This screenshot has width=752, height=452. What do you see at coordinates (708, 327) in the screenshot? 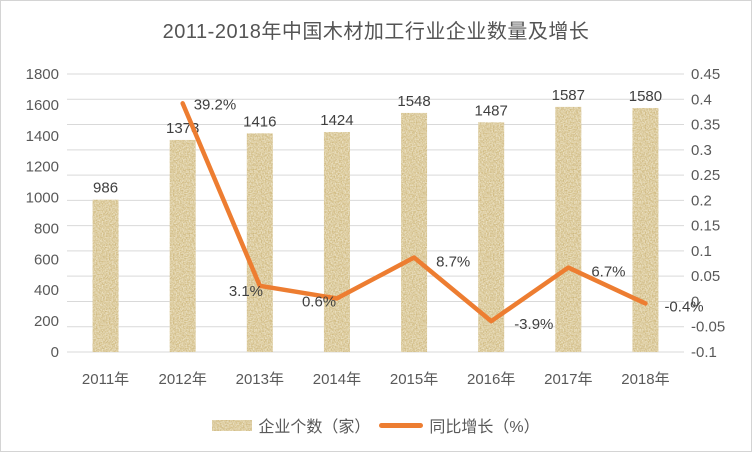
I see `right-axis-tick-label: -0.05` at bounding box center [708, 327].